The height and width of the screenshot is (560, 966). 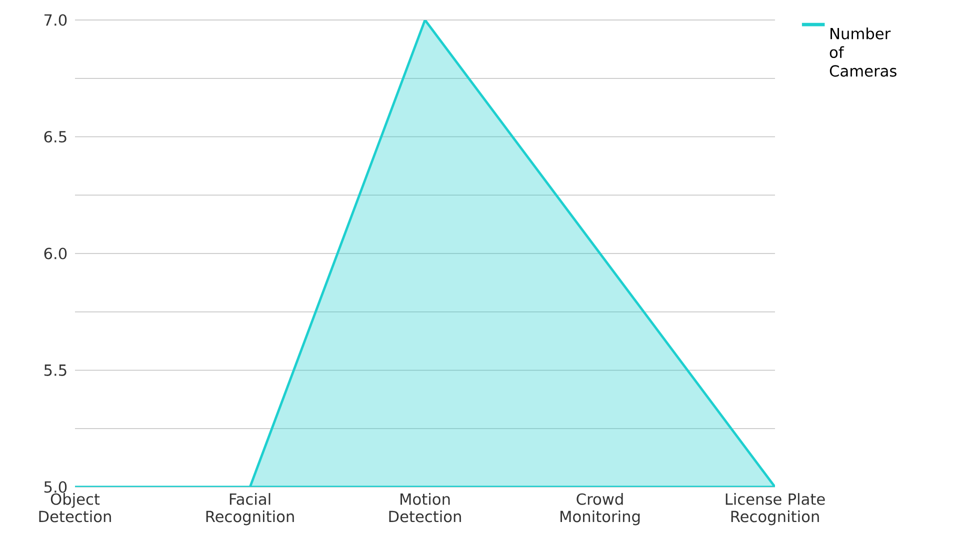 I want to click on x-tick-label: Crowd Monitoring, so click(x=600, y=509).